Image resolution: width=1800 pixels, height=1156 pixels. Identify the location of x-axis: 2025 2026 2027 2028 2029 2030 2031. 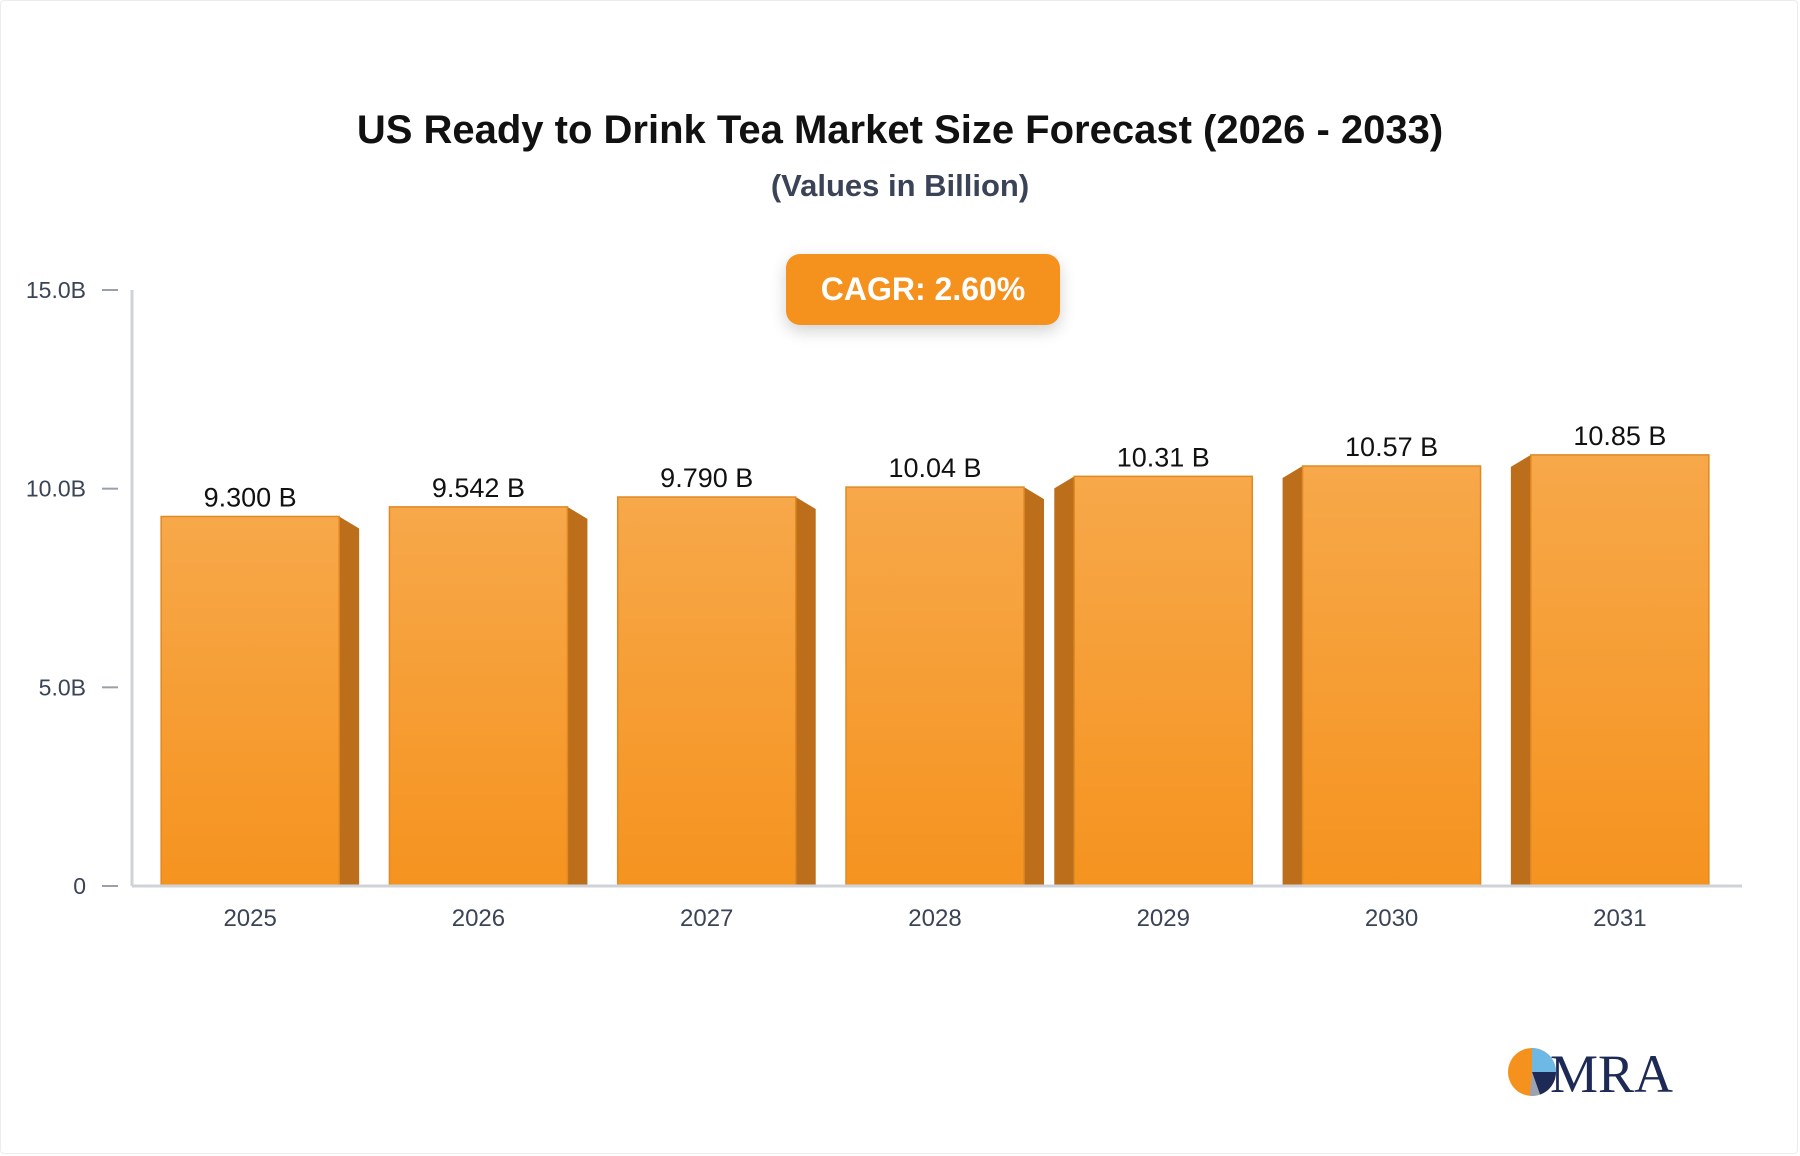
(937, 908).